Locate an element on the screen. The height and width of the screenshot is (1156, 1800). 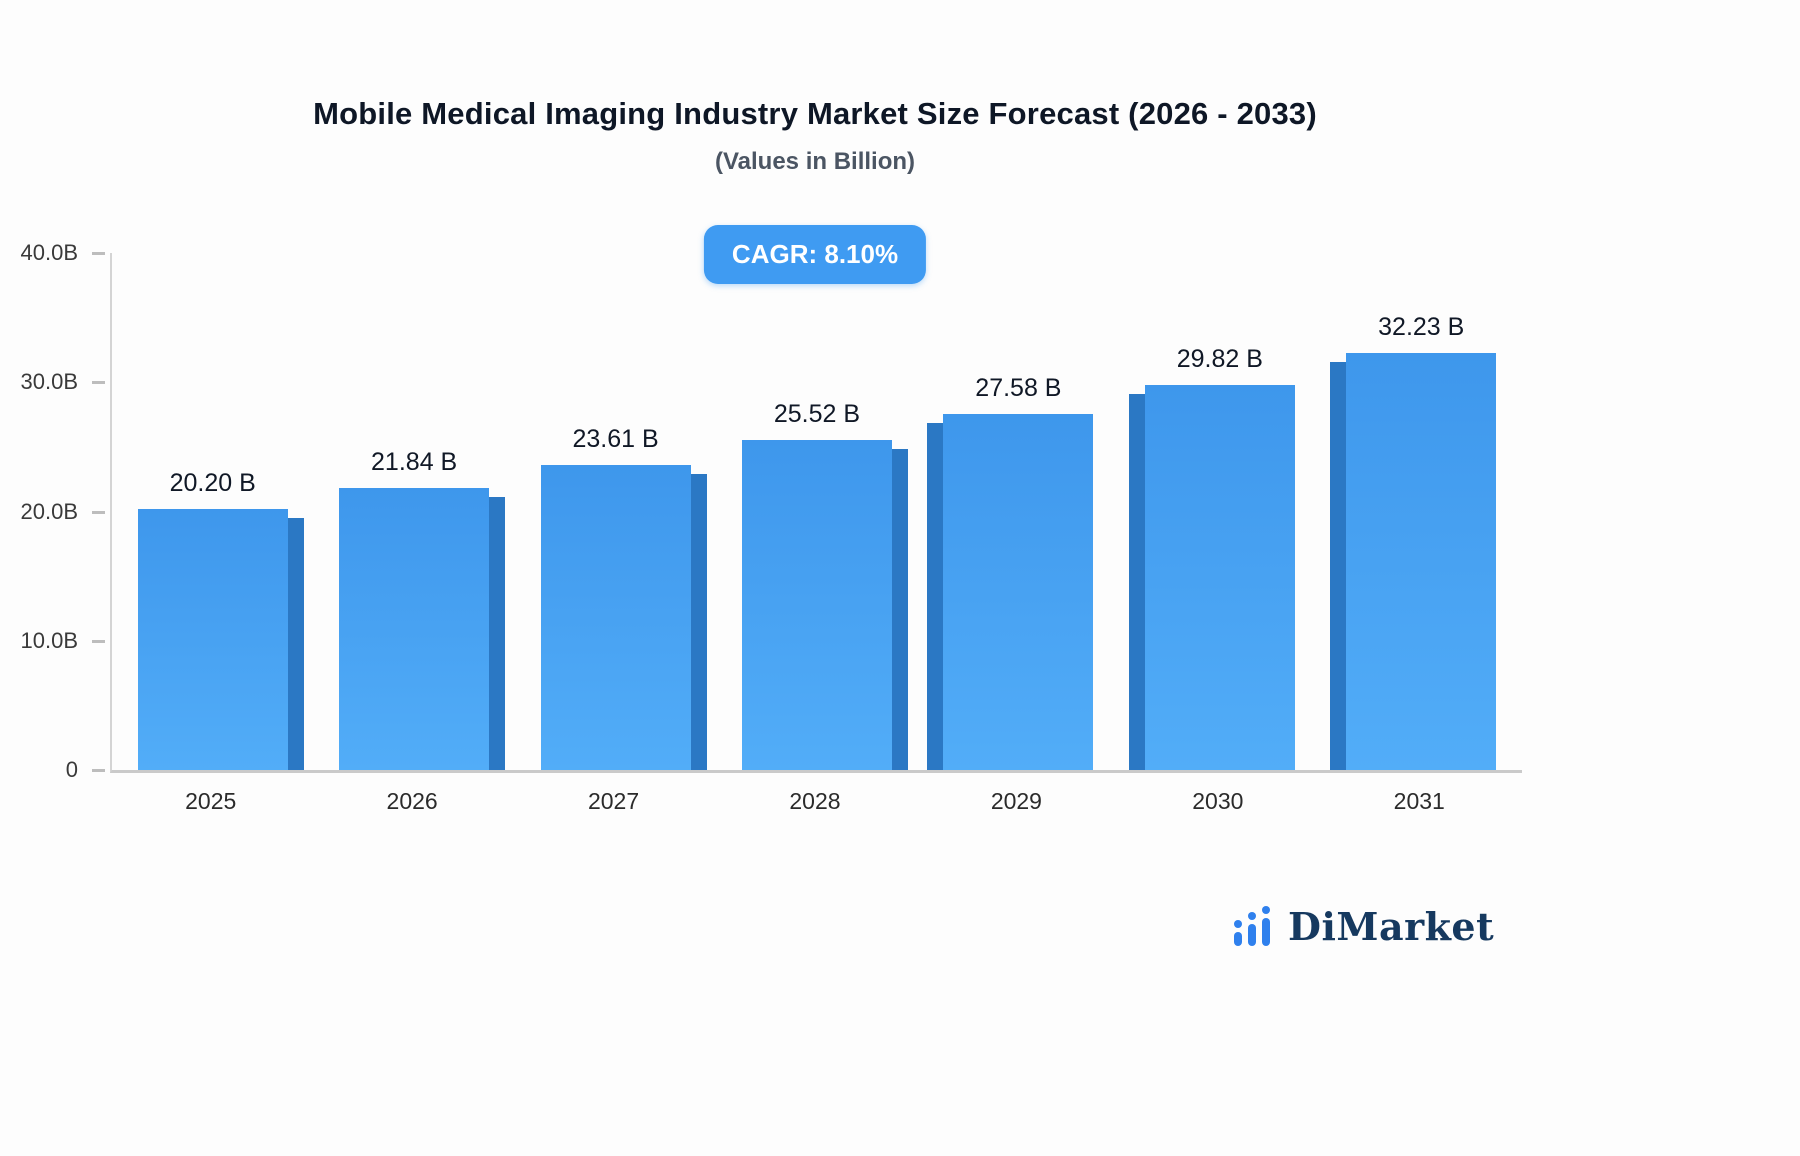
y-tick-label: 20.0B is located at coordinates (49, 511).